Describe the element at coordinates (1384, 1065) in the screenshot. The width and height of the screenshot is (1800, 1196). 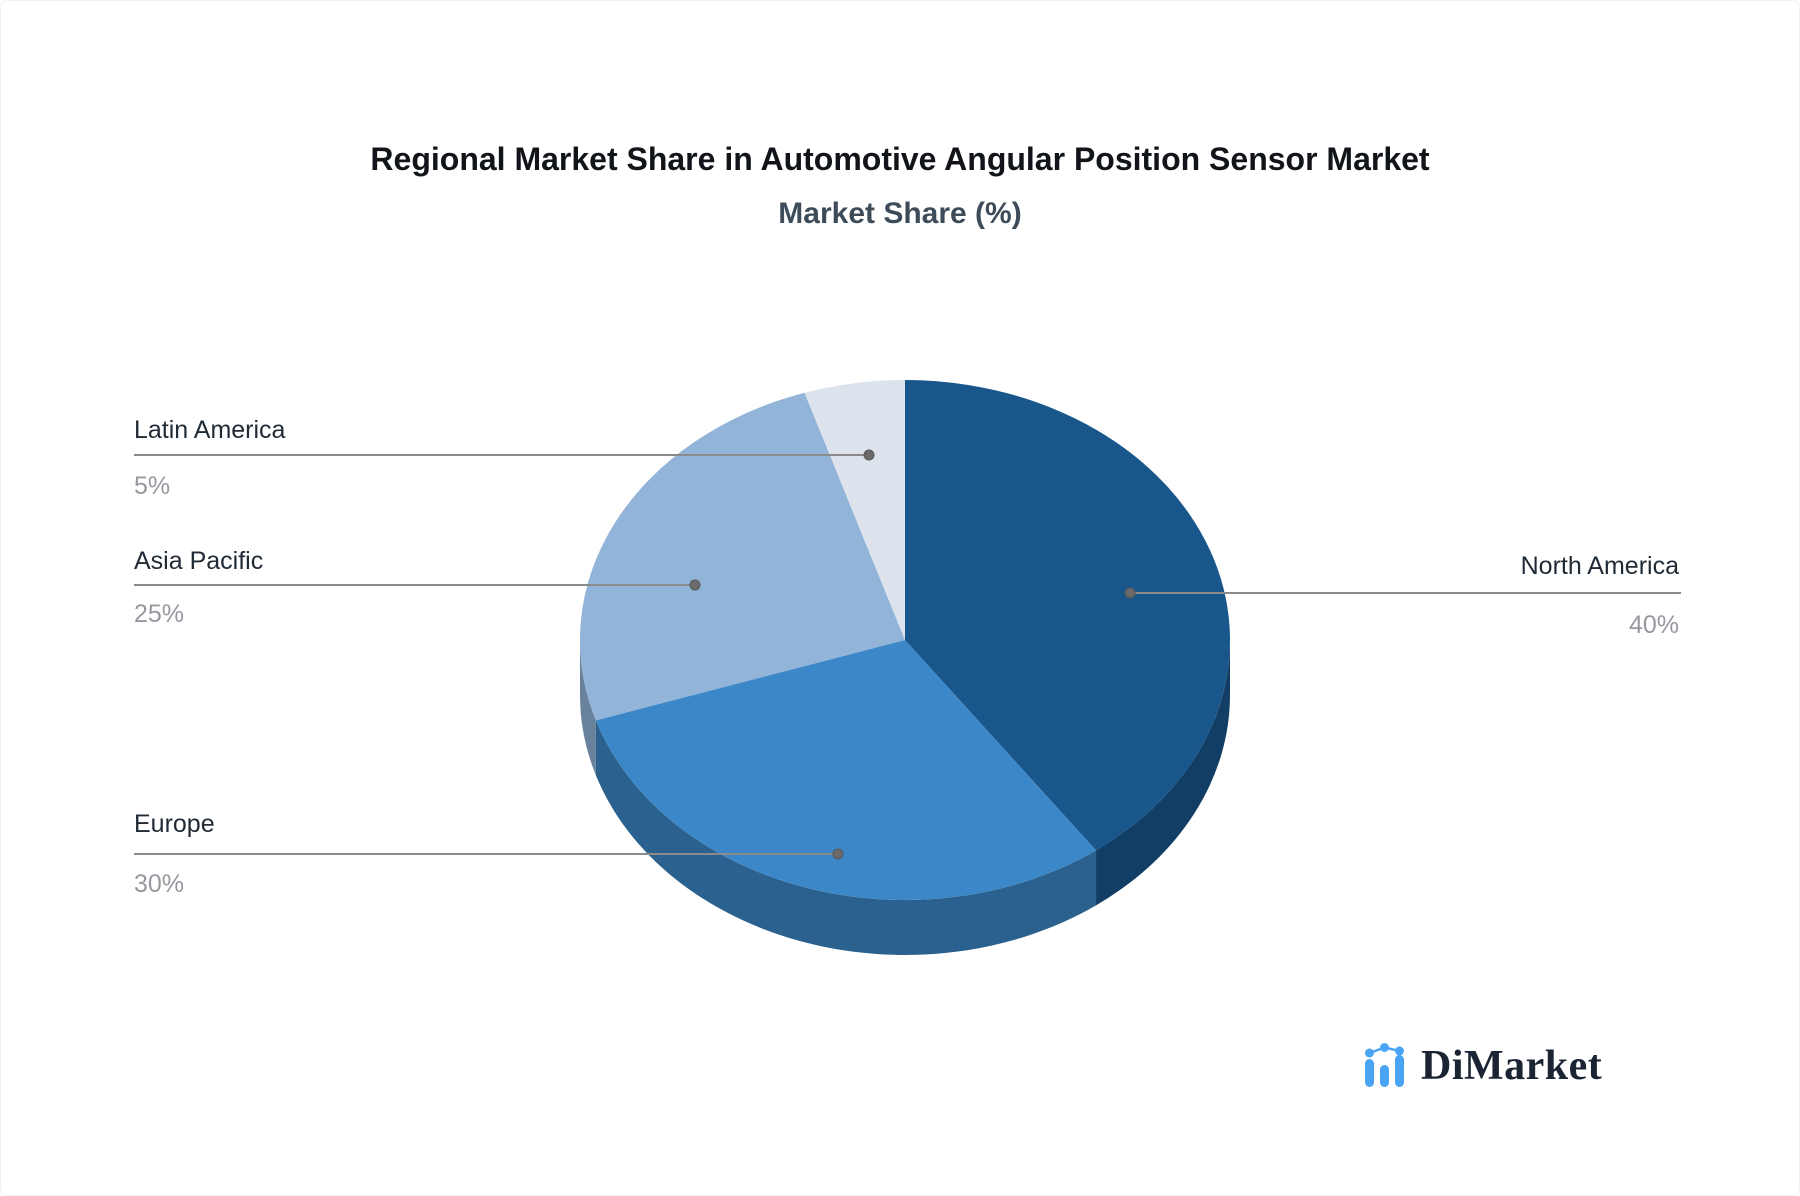
I see `bar-line-chart-icon` at that location.